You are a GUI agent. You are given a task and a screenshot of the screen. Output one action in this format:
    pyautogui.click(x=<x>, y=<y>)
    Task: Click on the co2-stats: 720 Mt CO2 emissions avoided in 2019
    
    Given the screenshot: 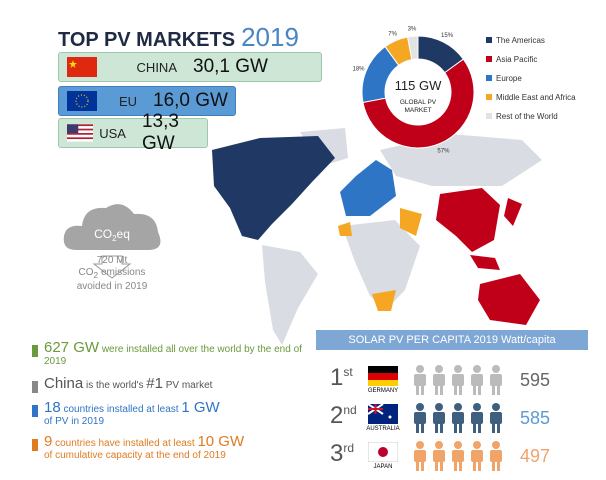 What is the action you would take?
    pyautogui.click(x=112, y=274)
    